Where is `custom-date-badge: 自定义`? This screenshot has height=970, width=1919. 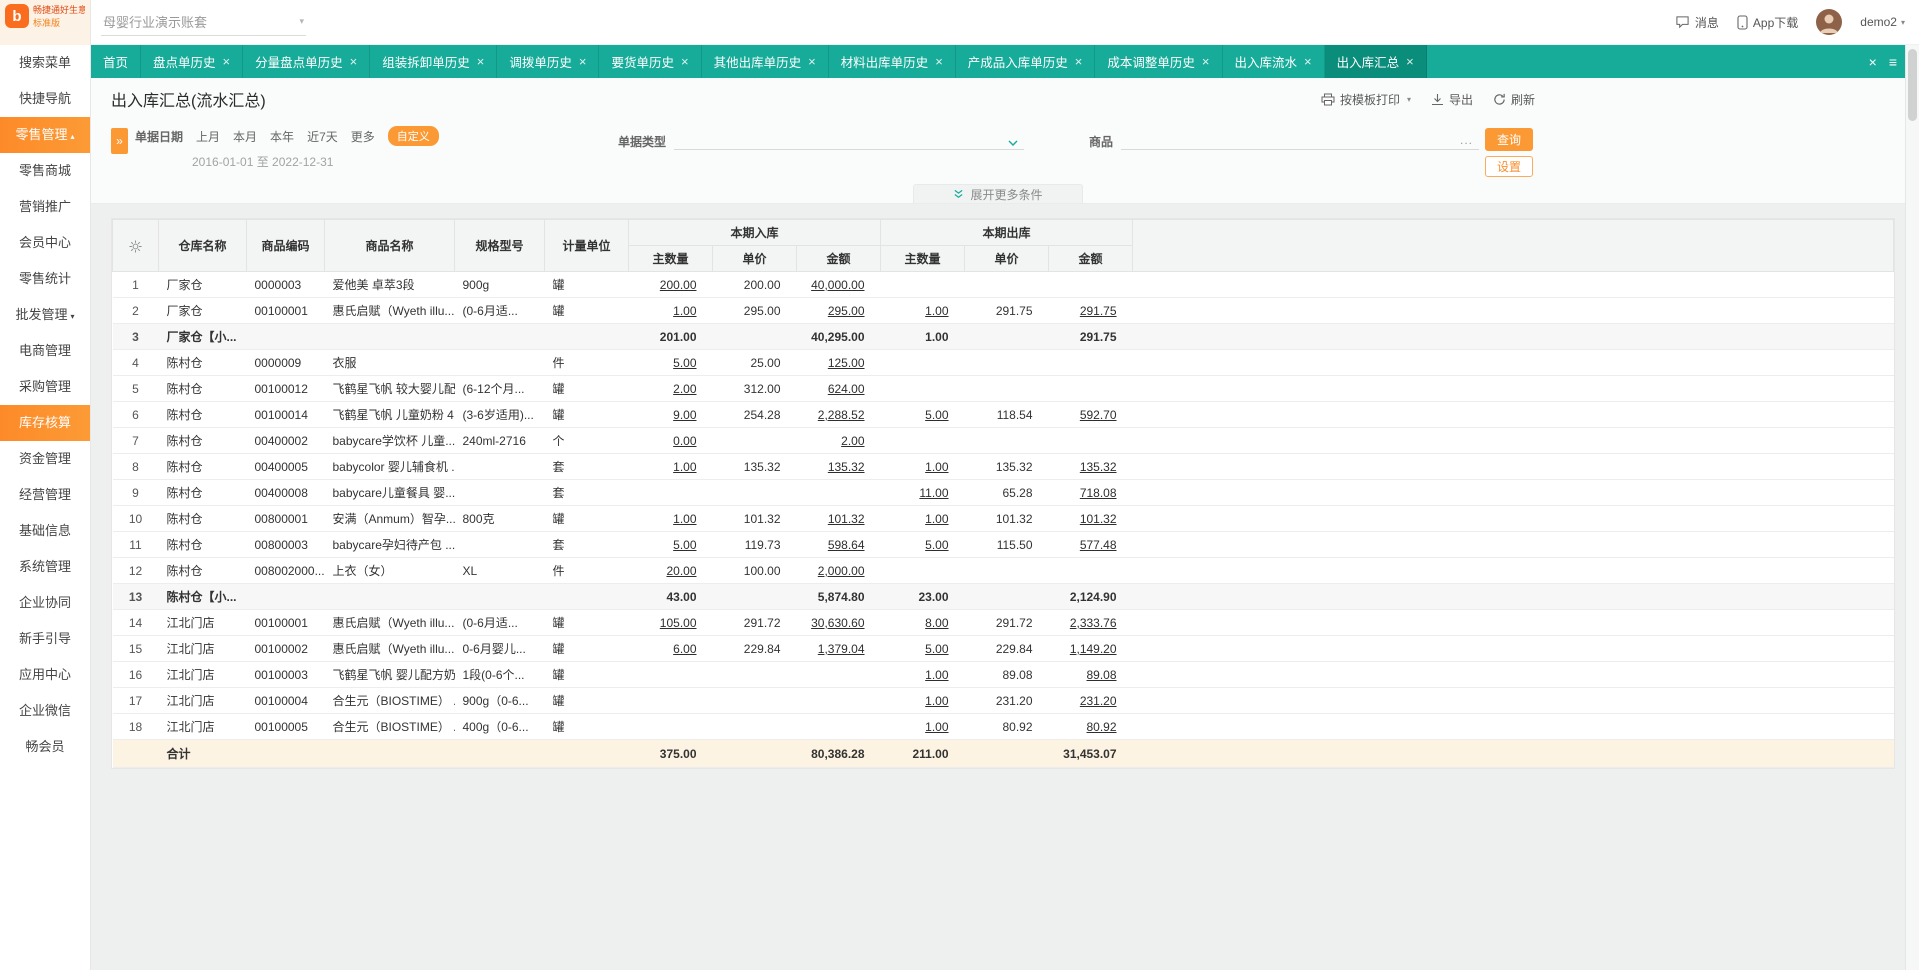
custom-date-badge: 自定义 is located at coordinates (413, 136).